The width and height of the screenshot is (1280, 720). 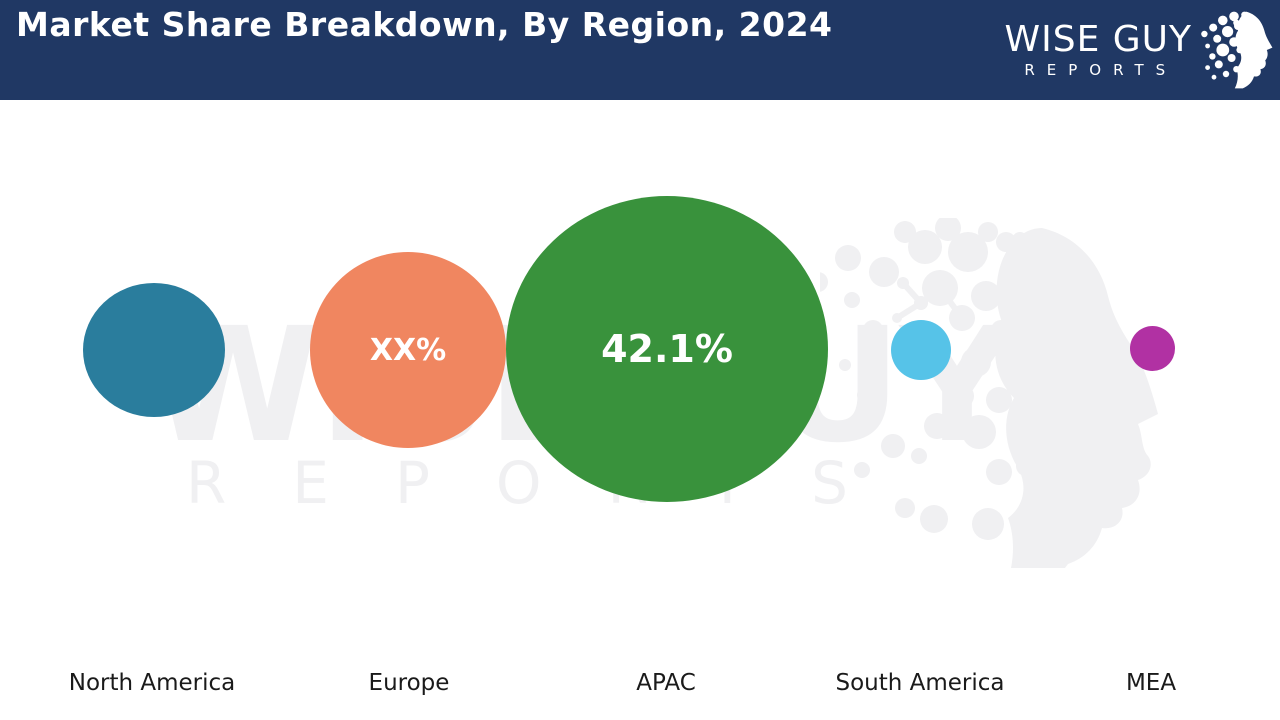 What do you see at coordinates (989, 393) in the screenshot?
I see `watermark-head-icon` at bounding box center [989, 393].